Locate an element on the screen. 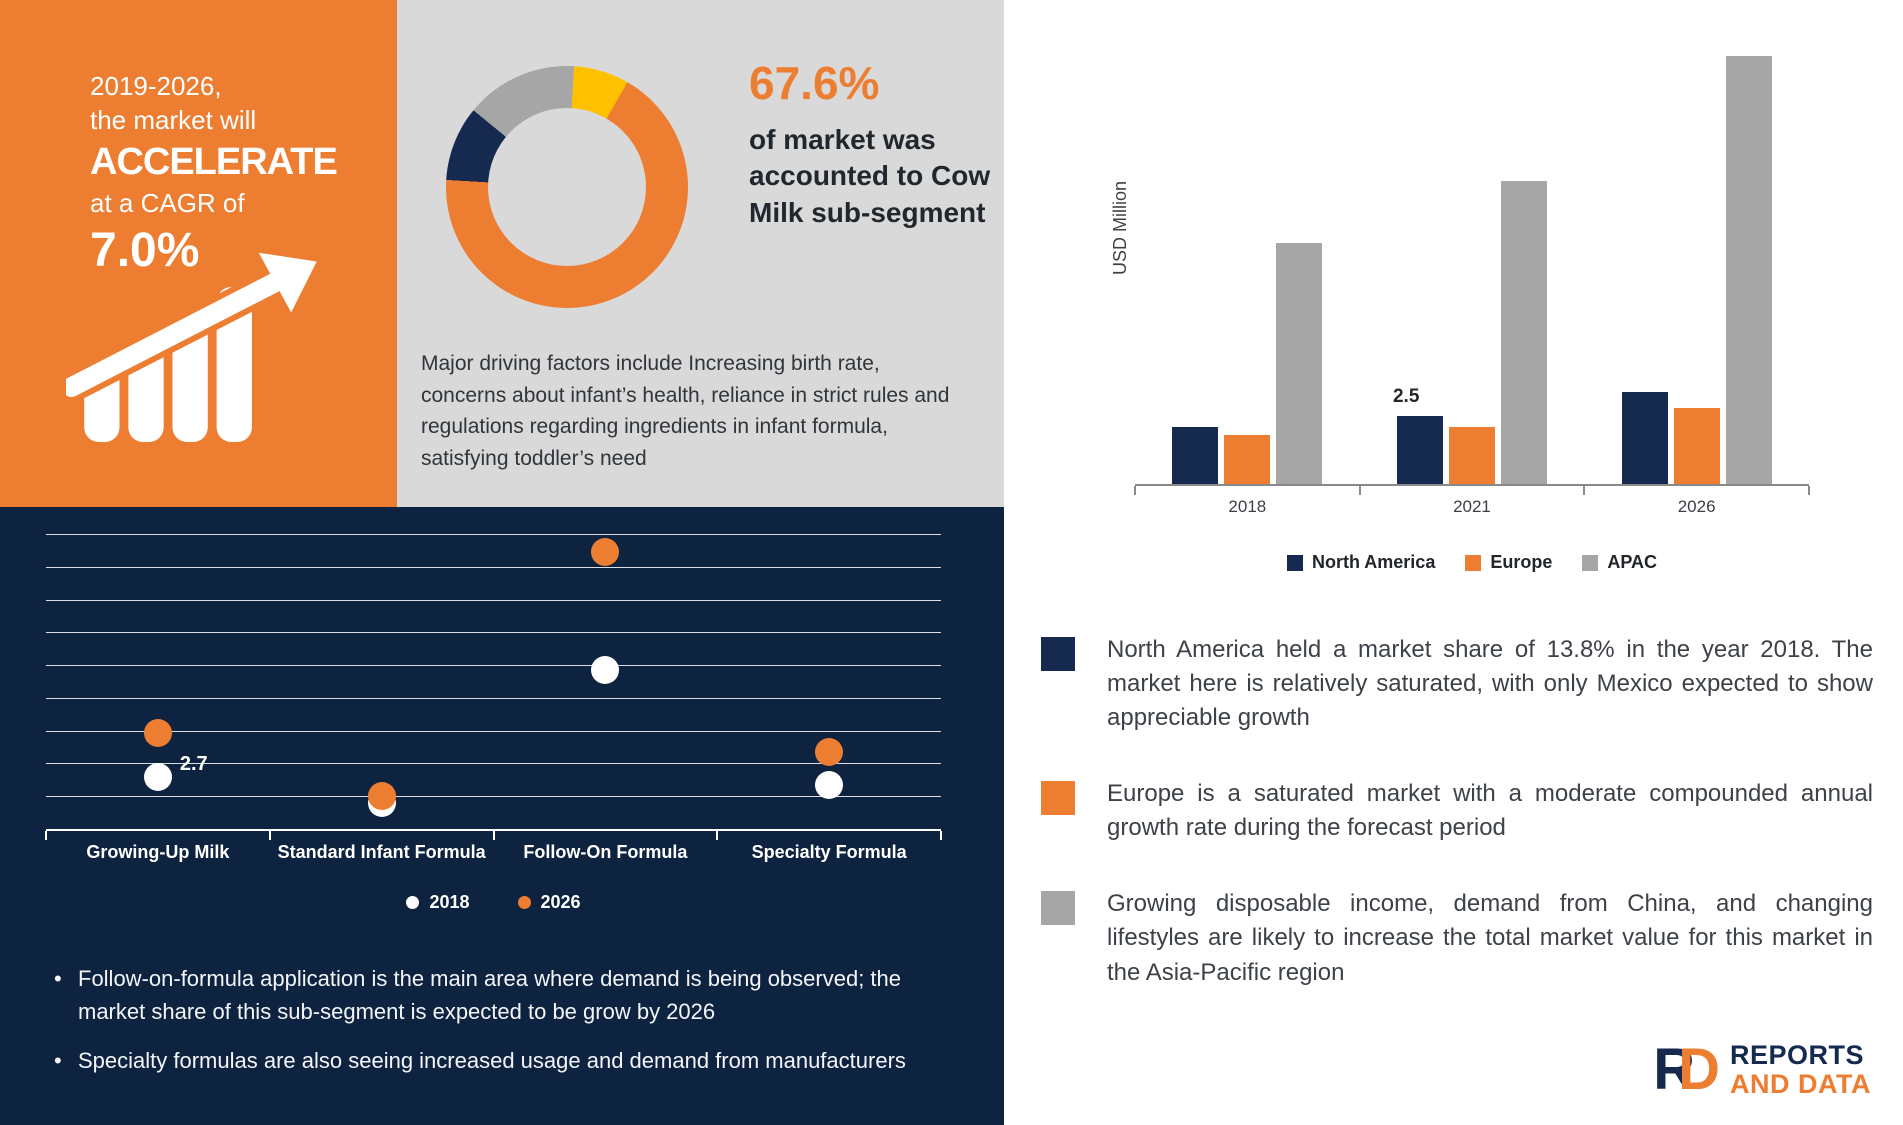  bar-north-america-2021: 2.5 is located at coordinates (1418, 435).